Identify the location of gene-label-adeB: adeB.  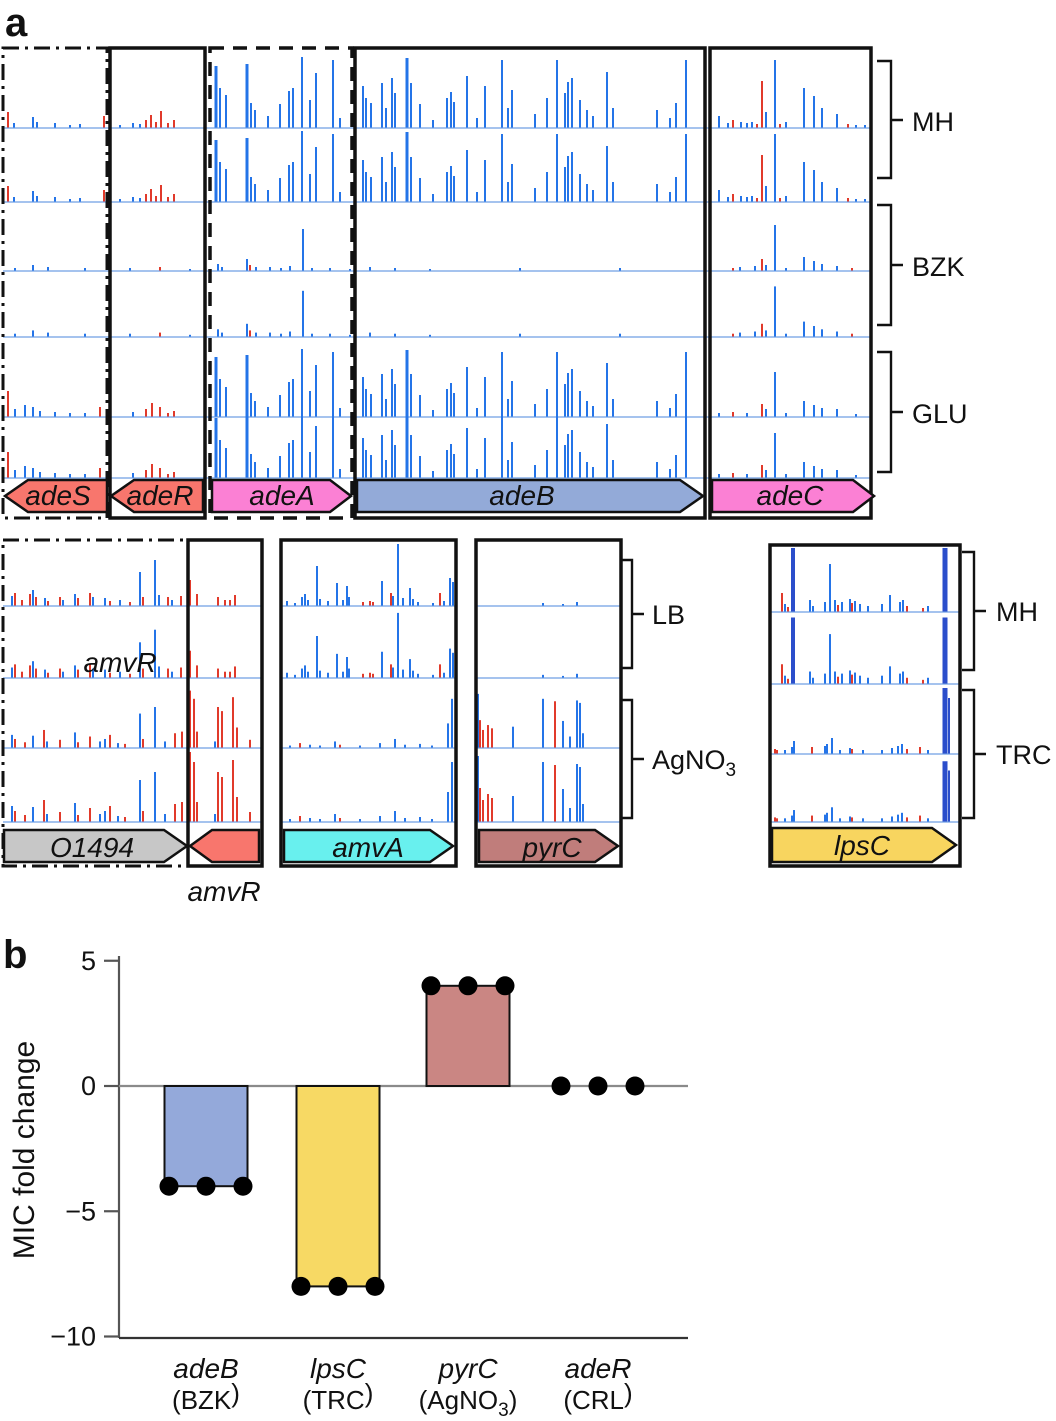
(521, 495).